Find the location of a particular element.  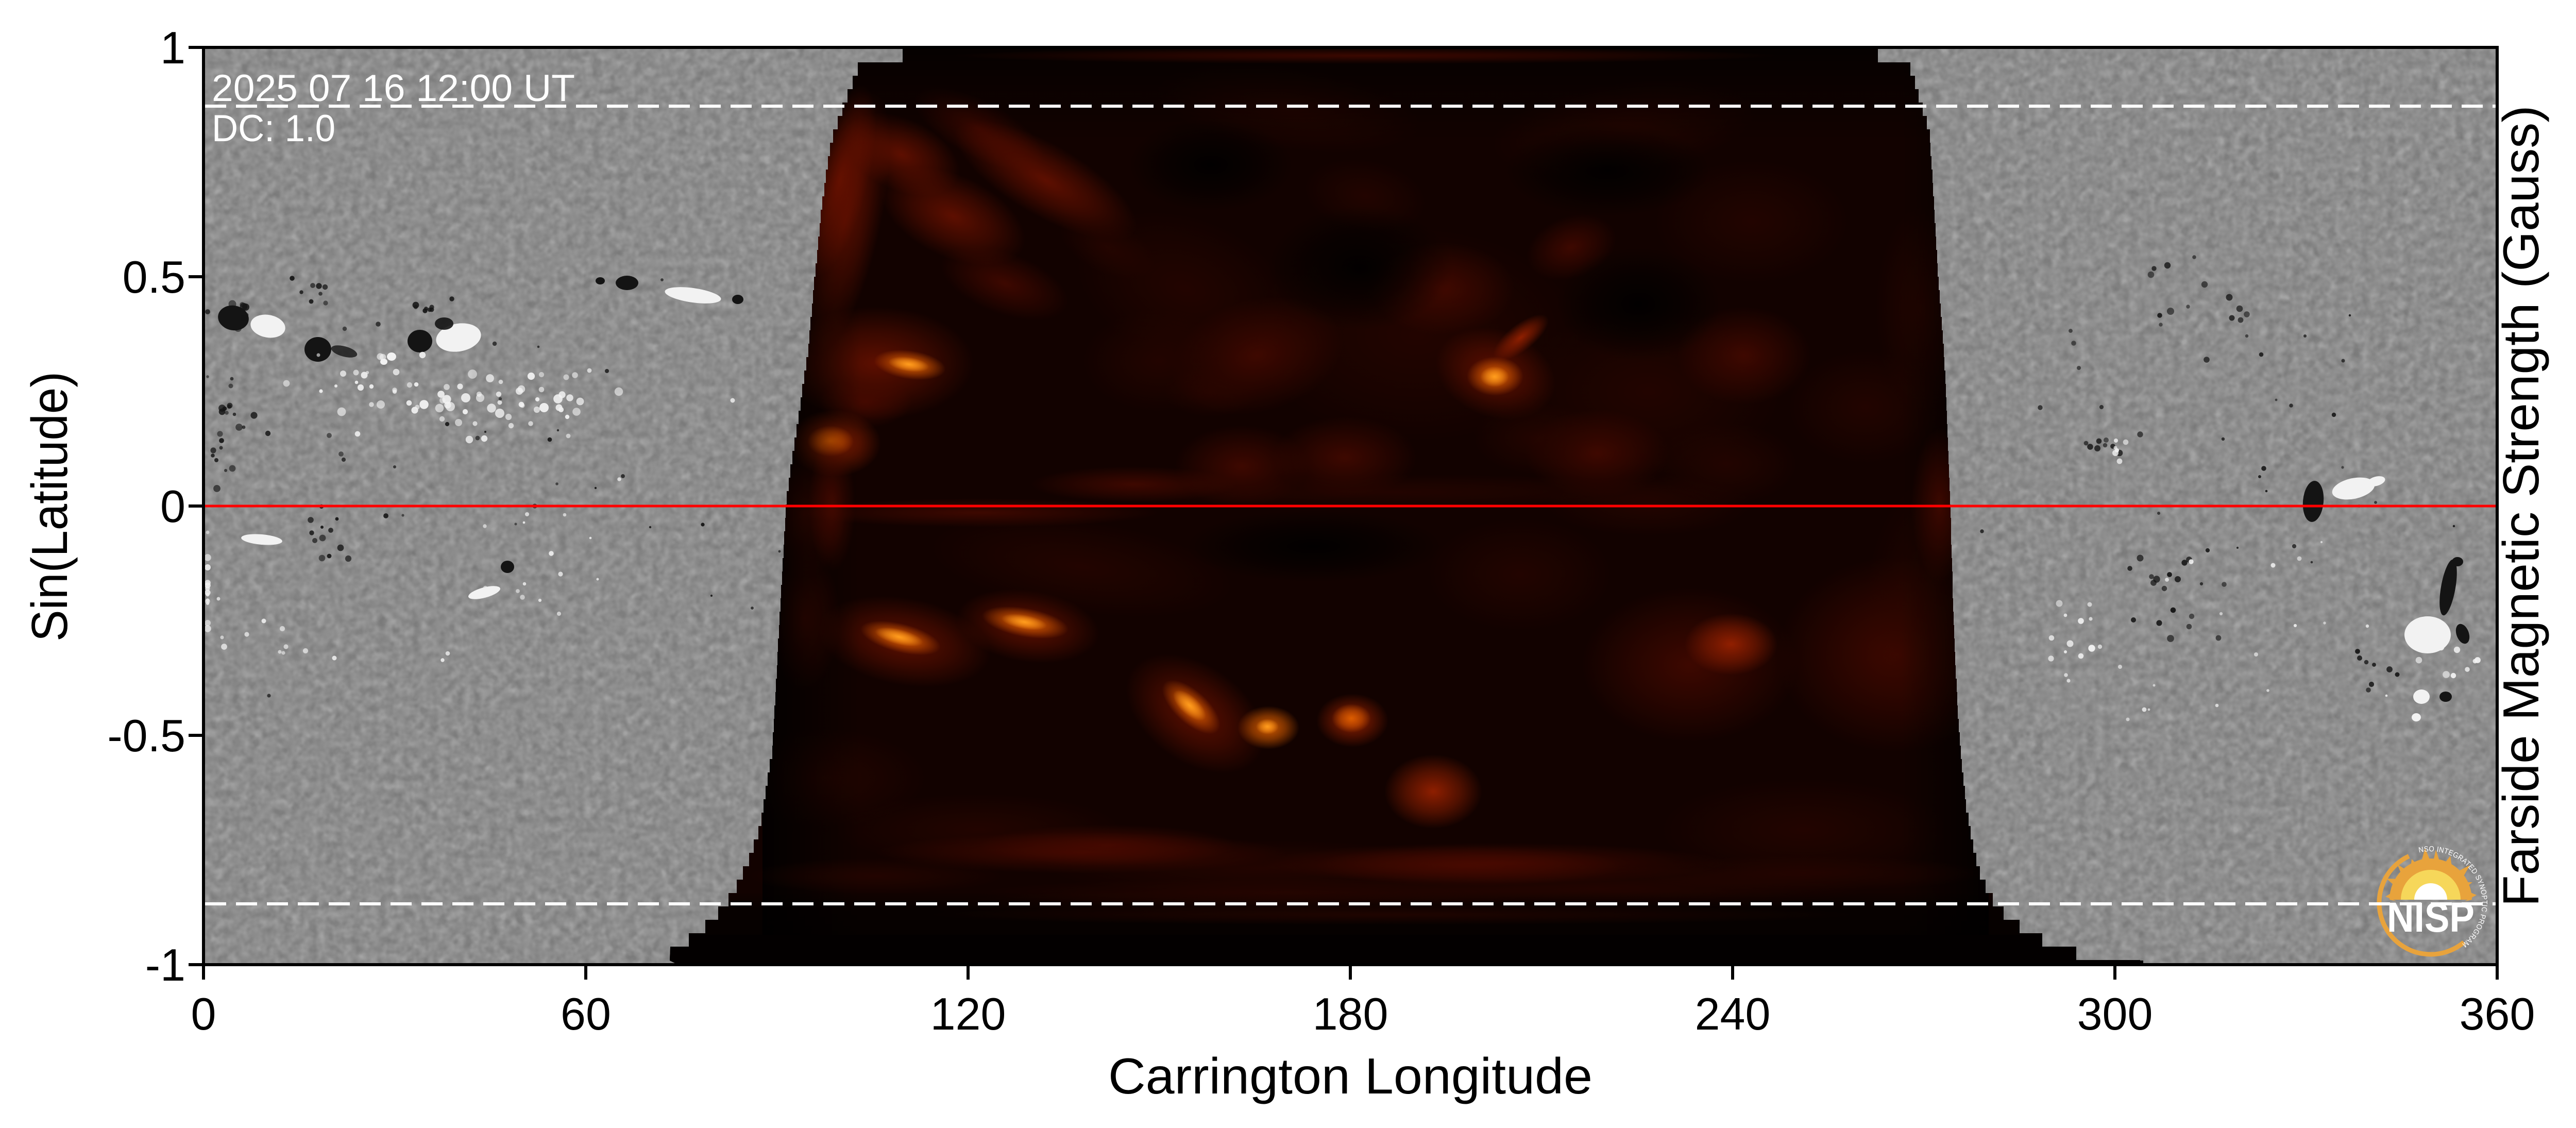

svg-text: 300 is located at coordinates (2115, 1014).